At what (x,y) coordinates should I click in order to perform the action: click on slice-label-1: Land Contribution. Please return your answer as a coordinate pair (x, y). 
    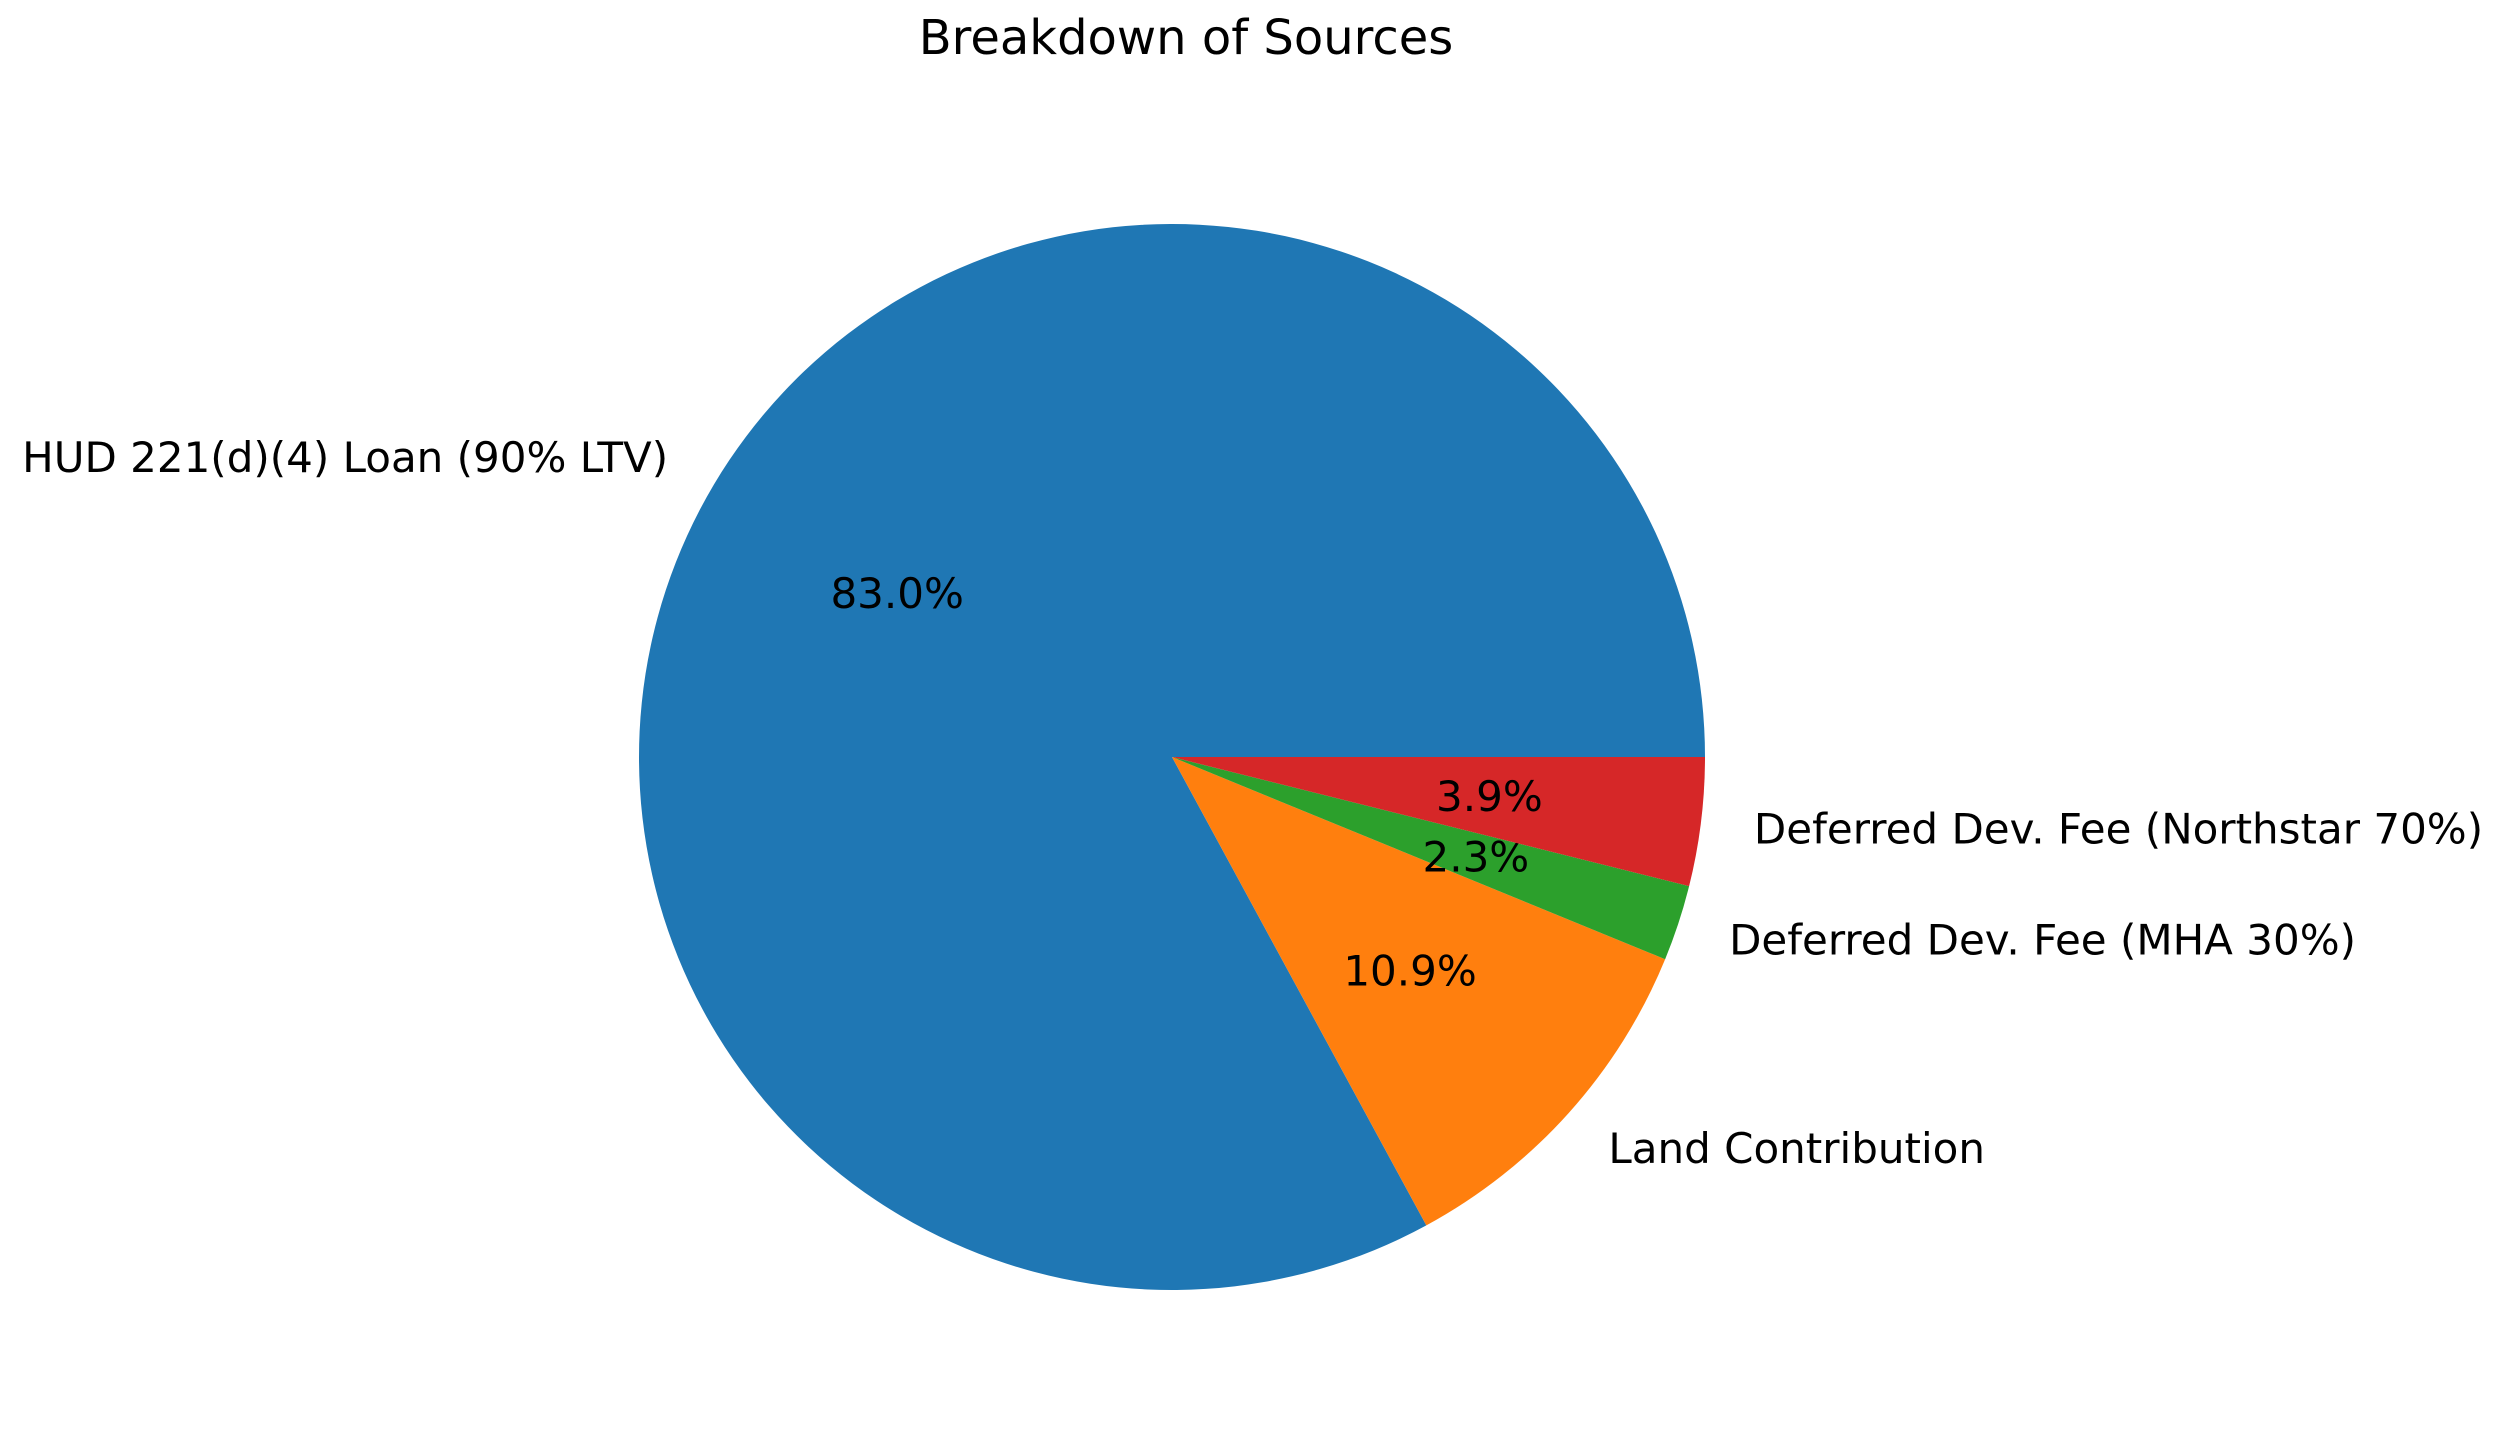
    Looking at the image, I should click on (1796, 1148).